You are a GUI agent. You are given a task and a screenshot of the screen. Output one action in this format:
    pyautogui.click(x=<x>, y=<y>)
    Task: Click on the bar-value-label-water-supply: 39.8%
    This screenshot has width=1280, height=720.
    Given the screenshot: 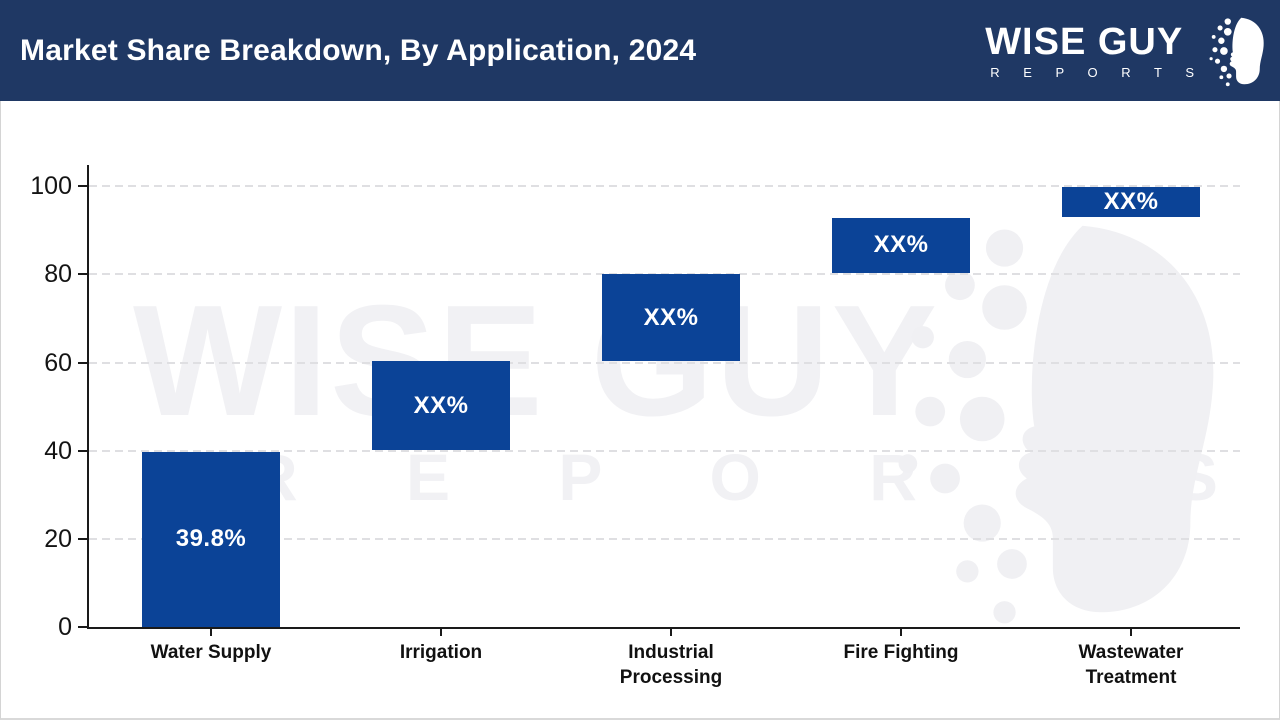 What is the action you would take?
    pyautogui.click(x=211, y=539)
    